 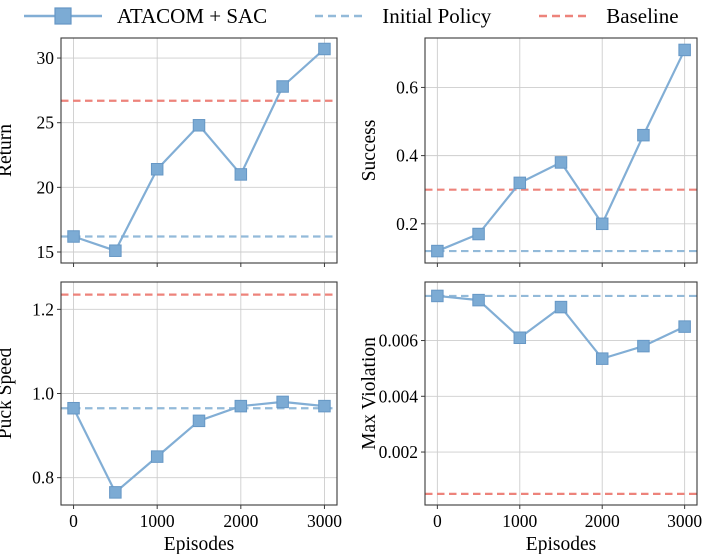 I want to click on legend-label: Baseline, so click(x=642, y=15).